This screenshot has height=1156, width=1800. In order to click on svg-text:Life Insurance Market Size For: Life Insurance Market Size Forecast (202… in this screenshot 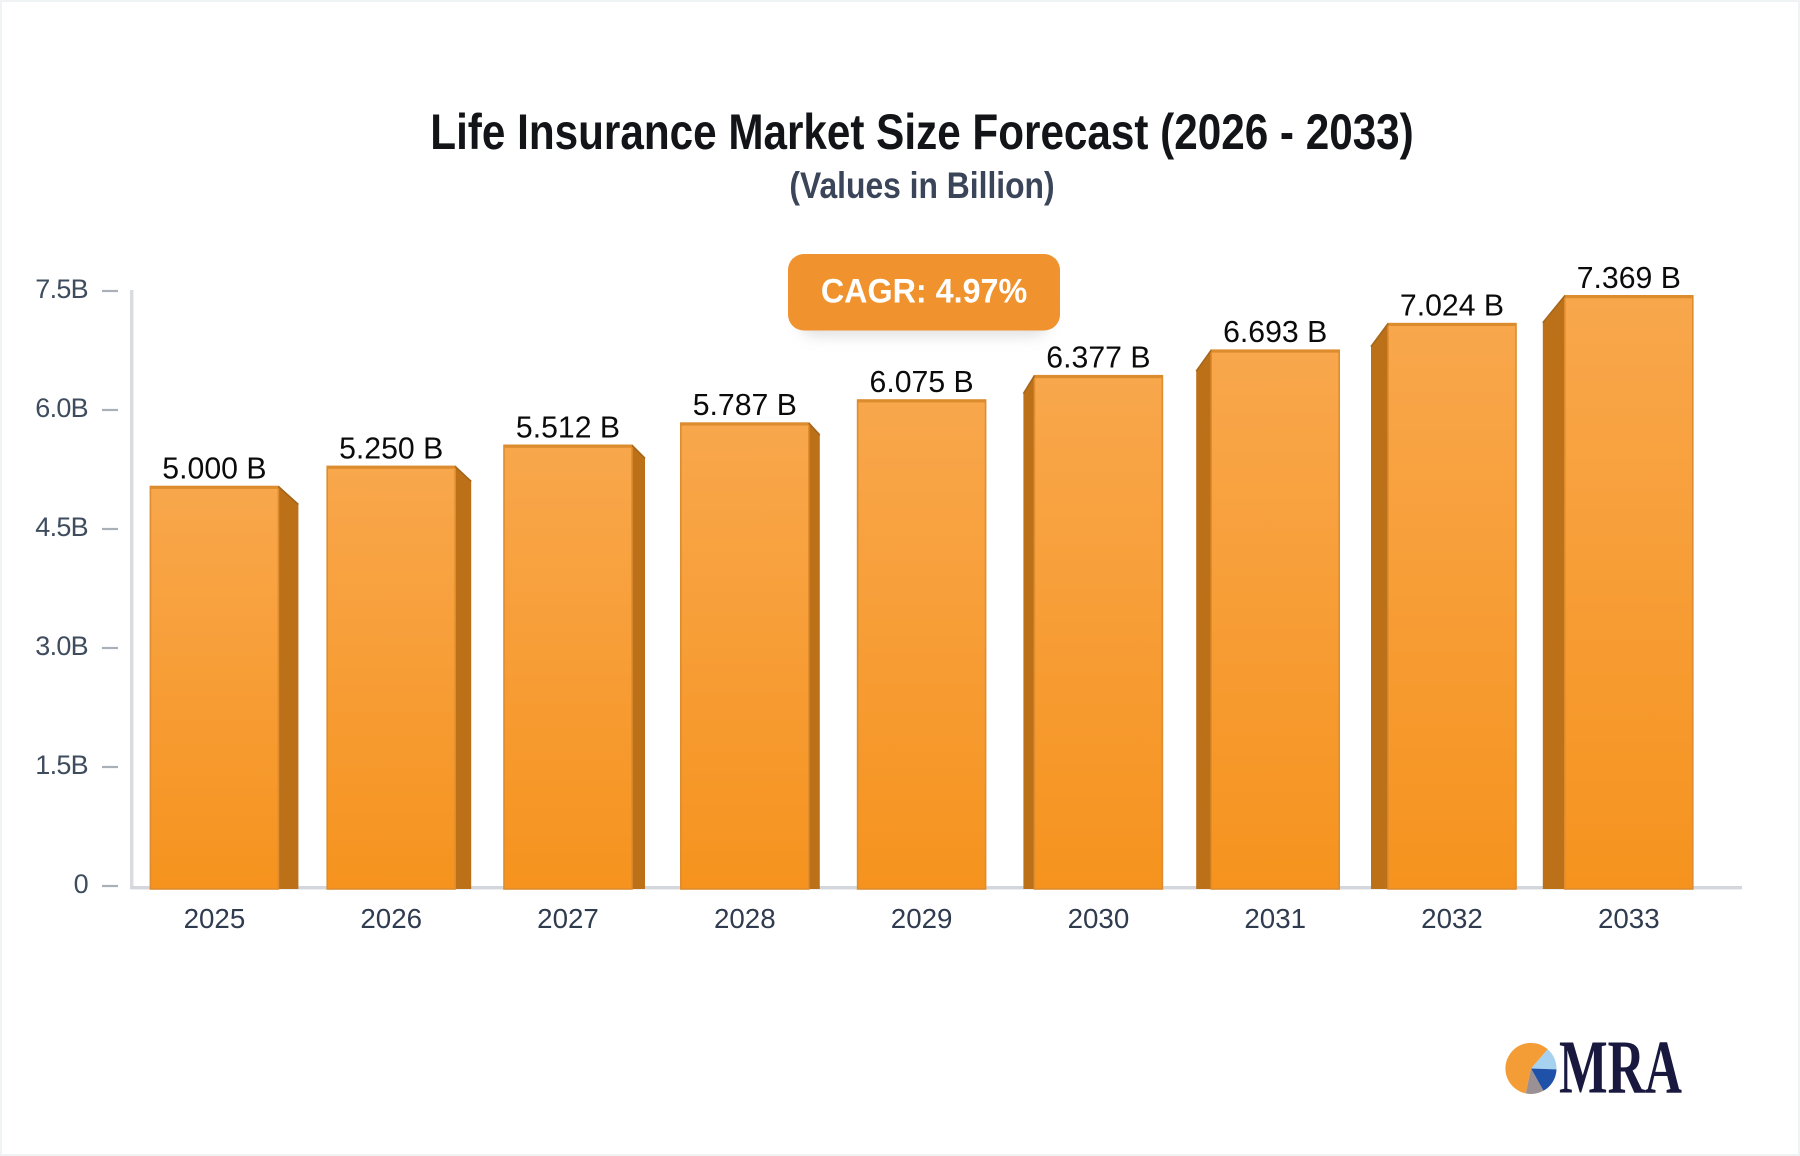, I will do `click(921, 132)`.